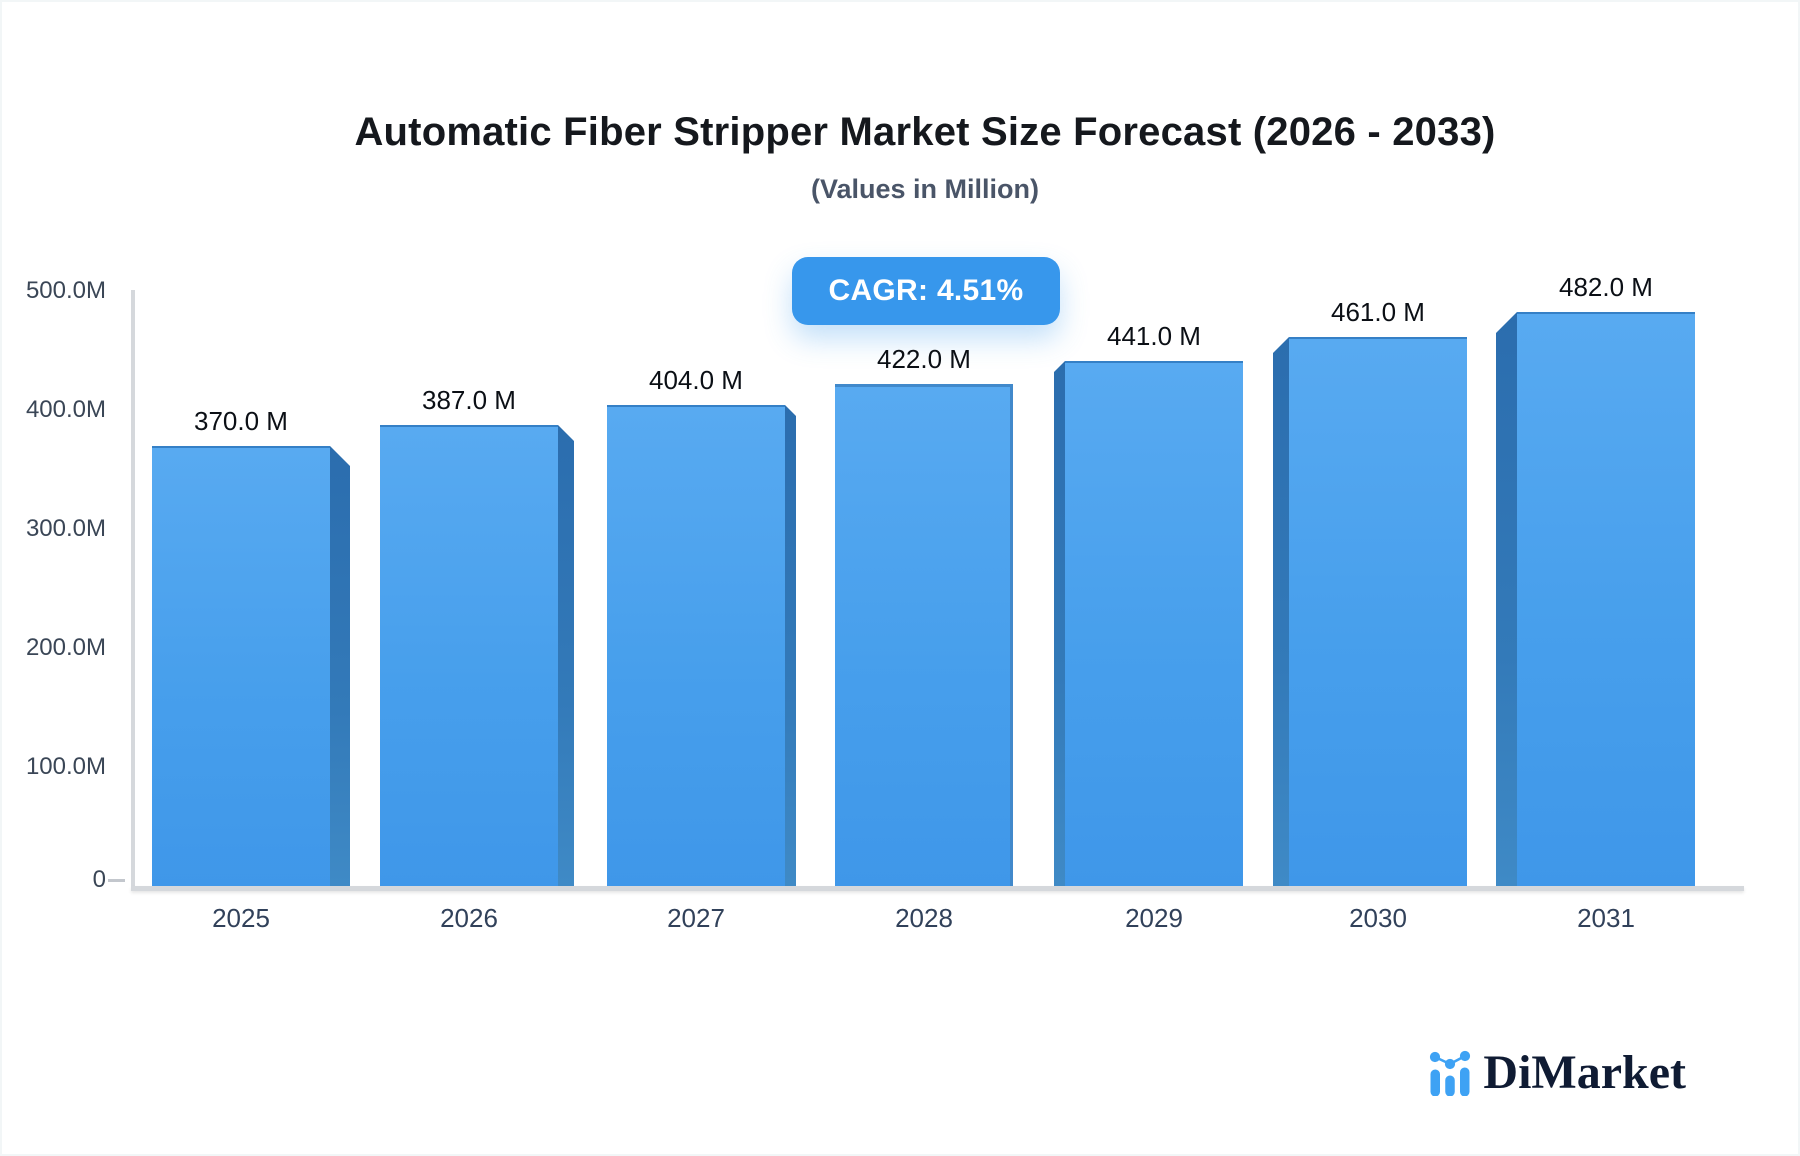 This screenshot has height=1156, width=1800. I want to click on bar-2026, so click(469, 655).